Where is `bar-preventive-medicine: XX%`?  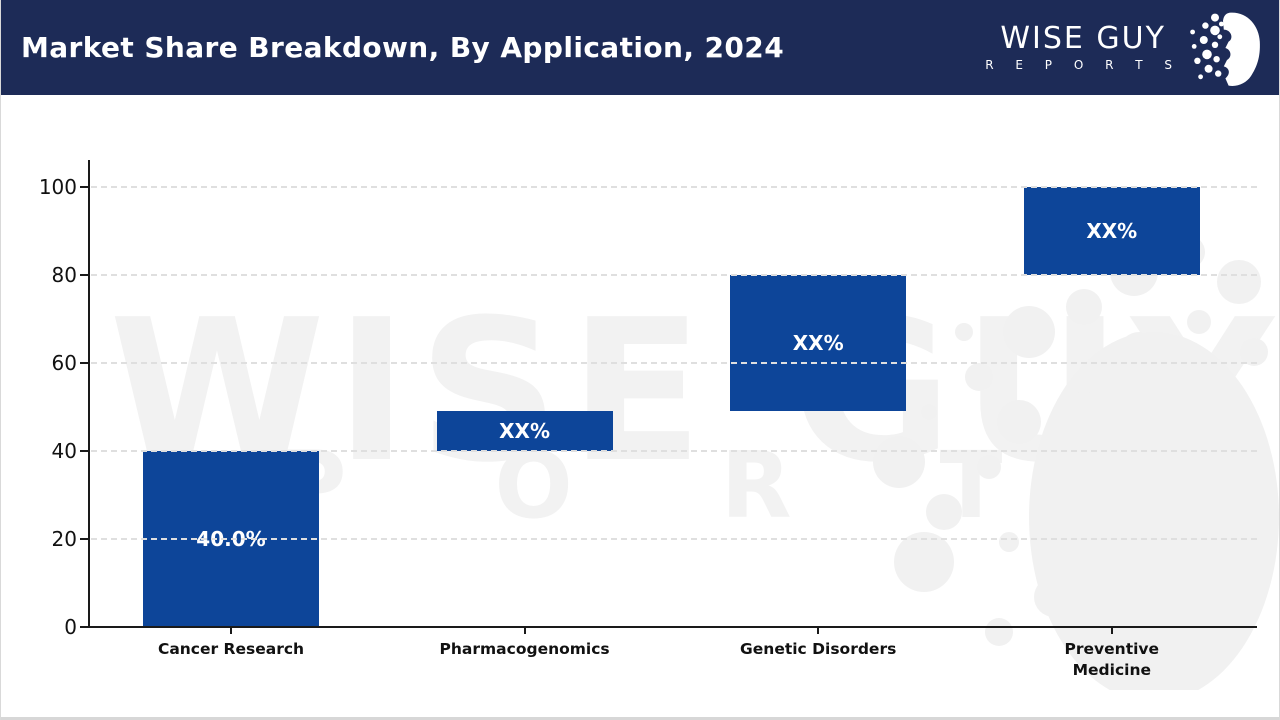
bar-preventive-medicine: XX% is located at coordinates (1111, 231).